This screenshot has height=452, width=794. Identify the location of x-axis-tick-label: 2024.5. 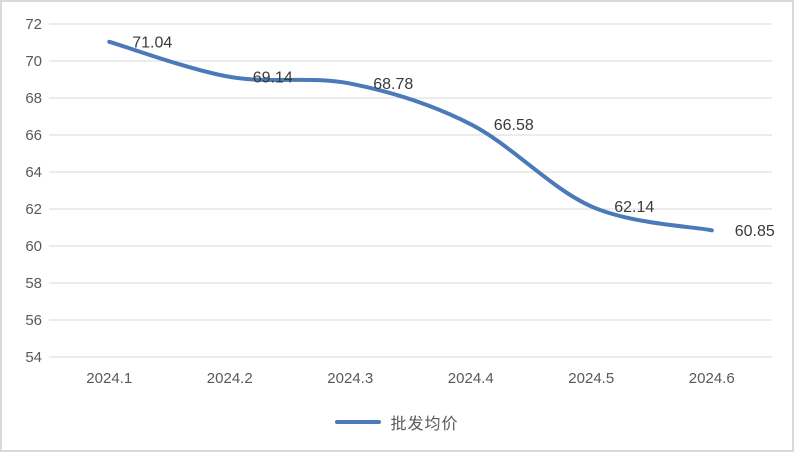
(591, 378).